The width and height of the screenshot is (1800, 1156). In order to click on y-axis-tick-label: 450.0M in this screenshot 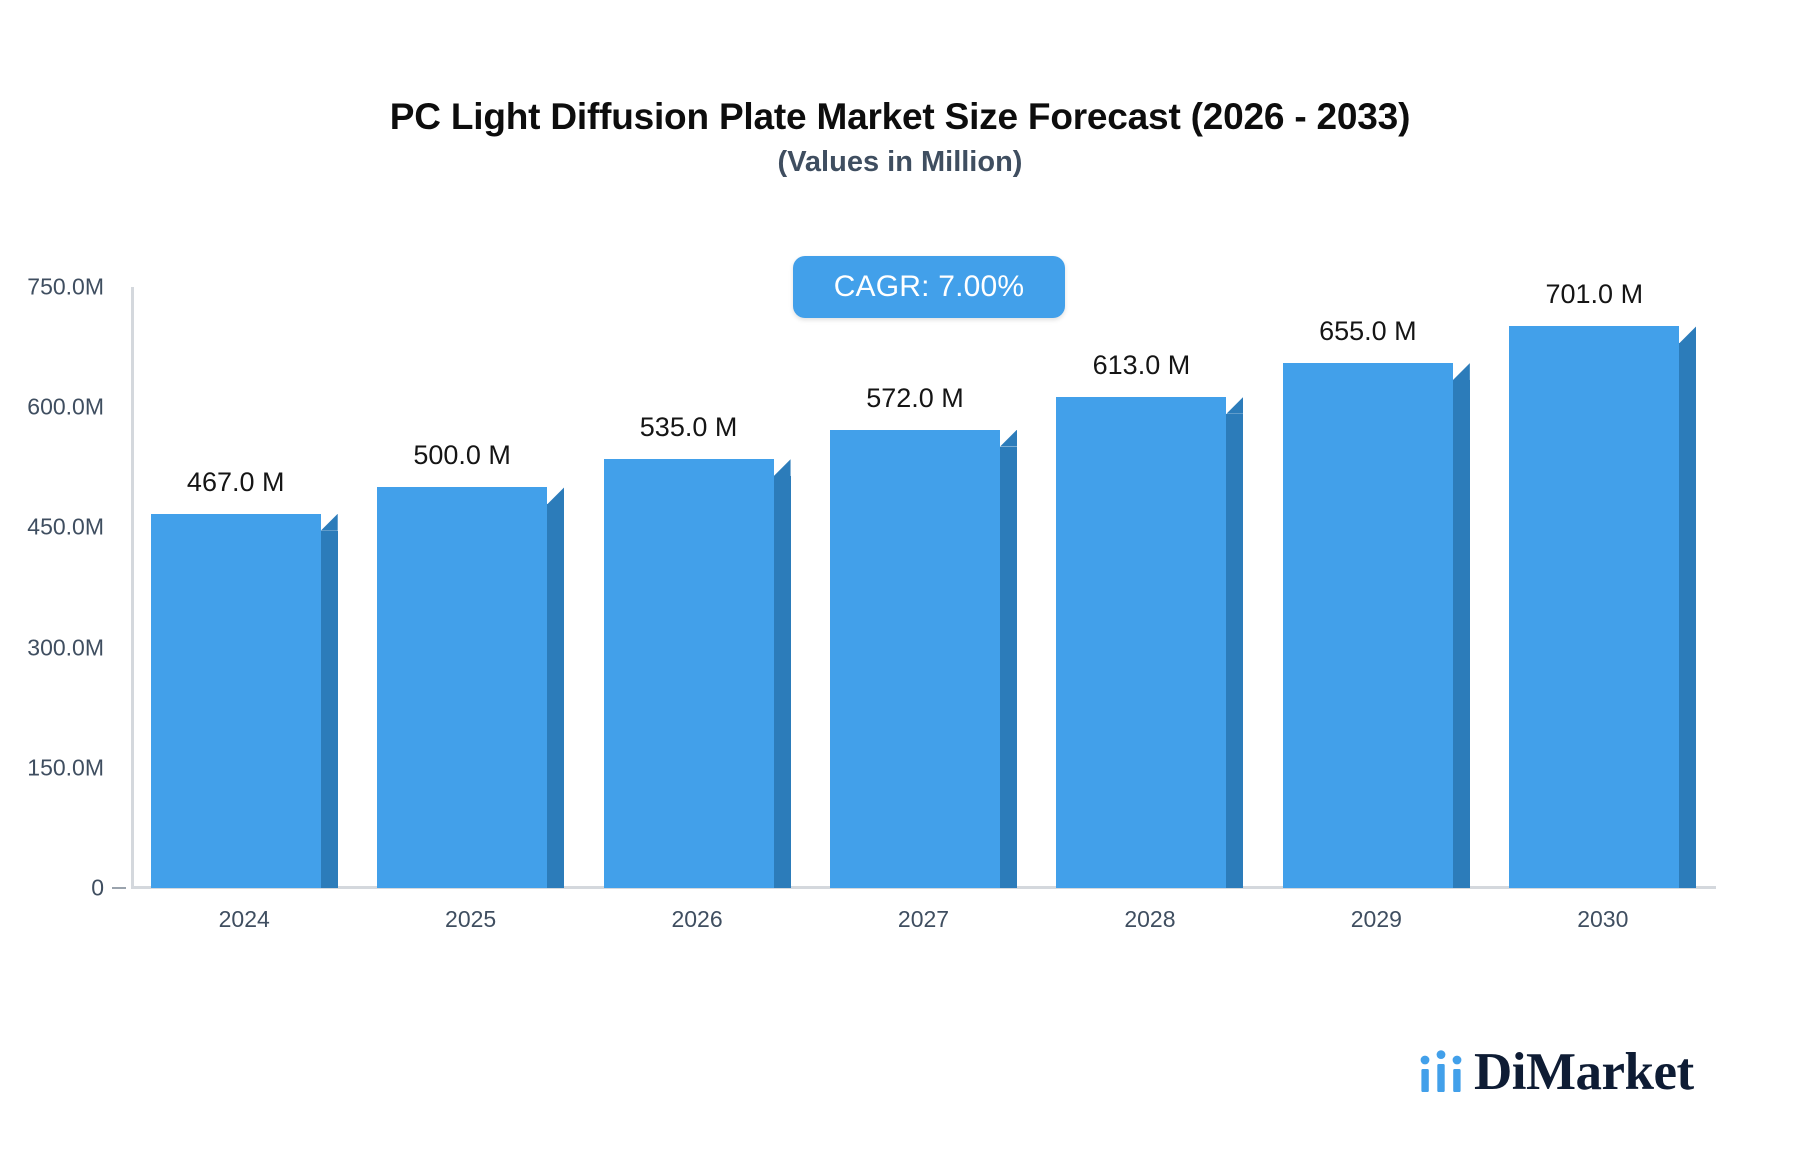, I will do `click(65, 526)`.